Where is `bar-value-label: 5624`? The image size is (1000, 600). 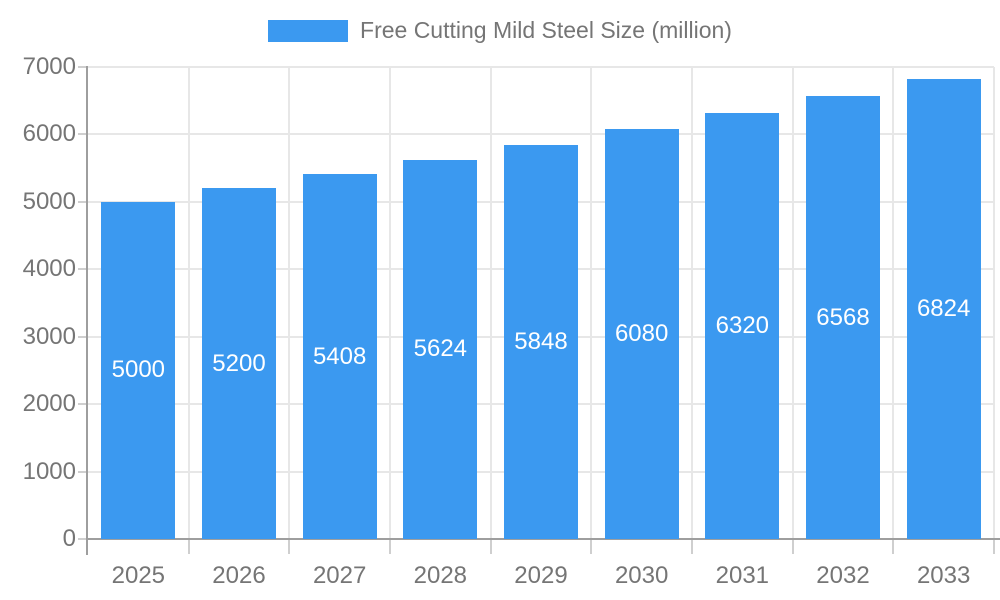
bar-value-label: 5624 is located at coordinates (440, 349).